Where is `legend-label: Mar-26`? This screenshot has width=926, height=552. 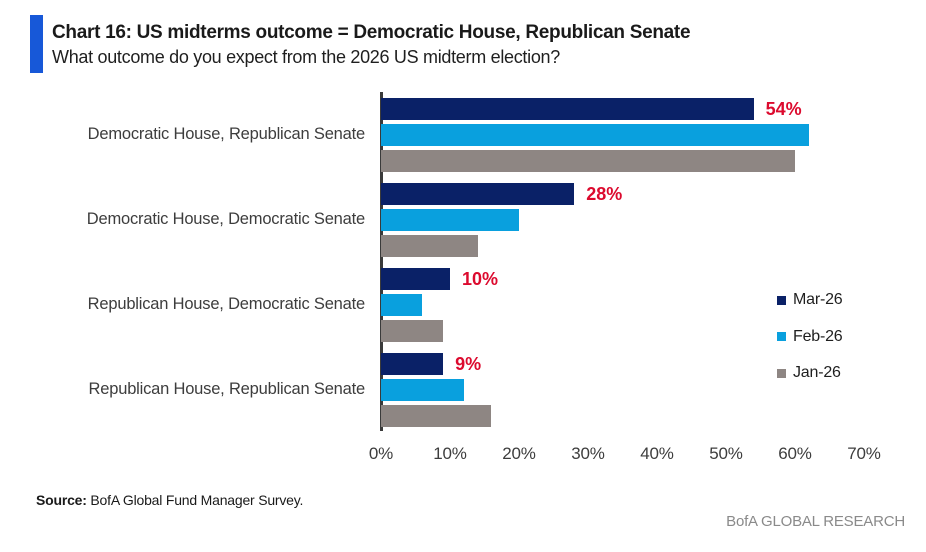 legend-label: Mar-26 is located at coordinates (818, 299).